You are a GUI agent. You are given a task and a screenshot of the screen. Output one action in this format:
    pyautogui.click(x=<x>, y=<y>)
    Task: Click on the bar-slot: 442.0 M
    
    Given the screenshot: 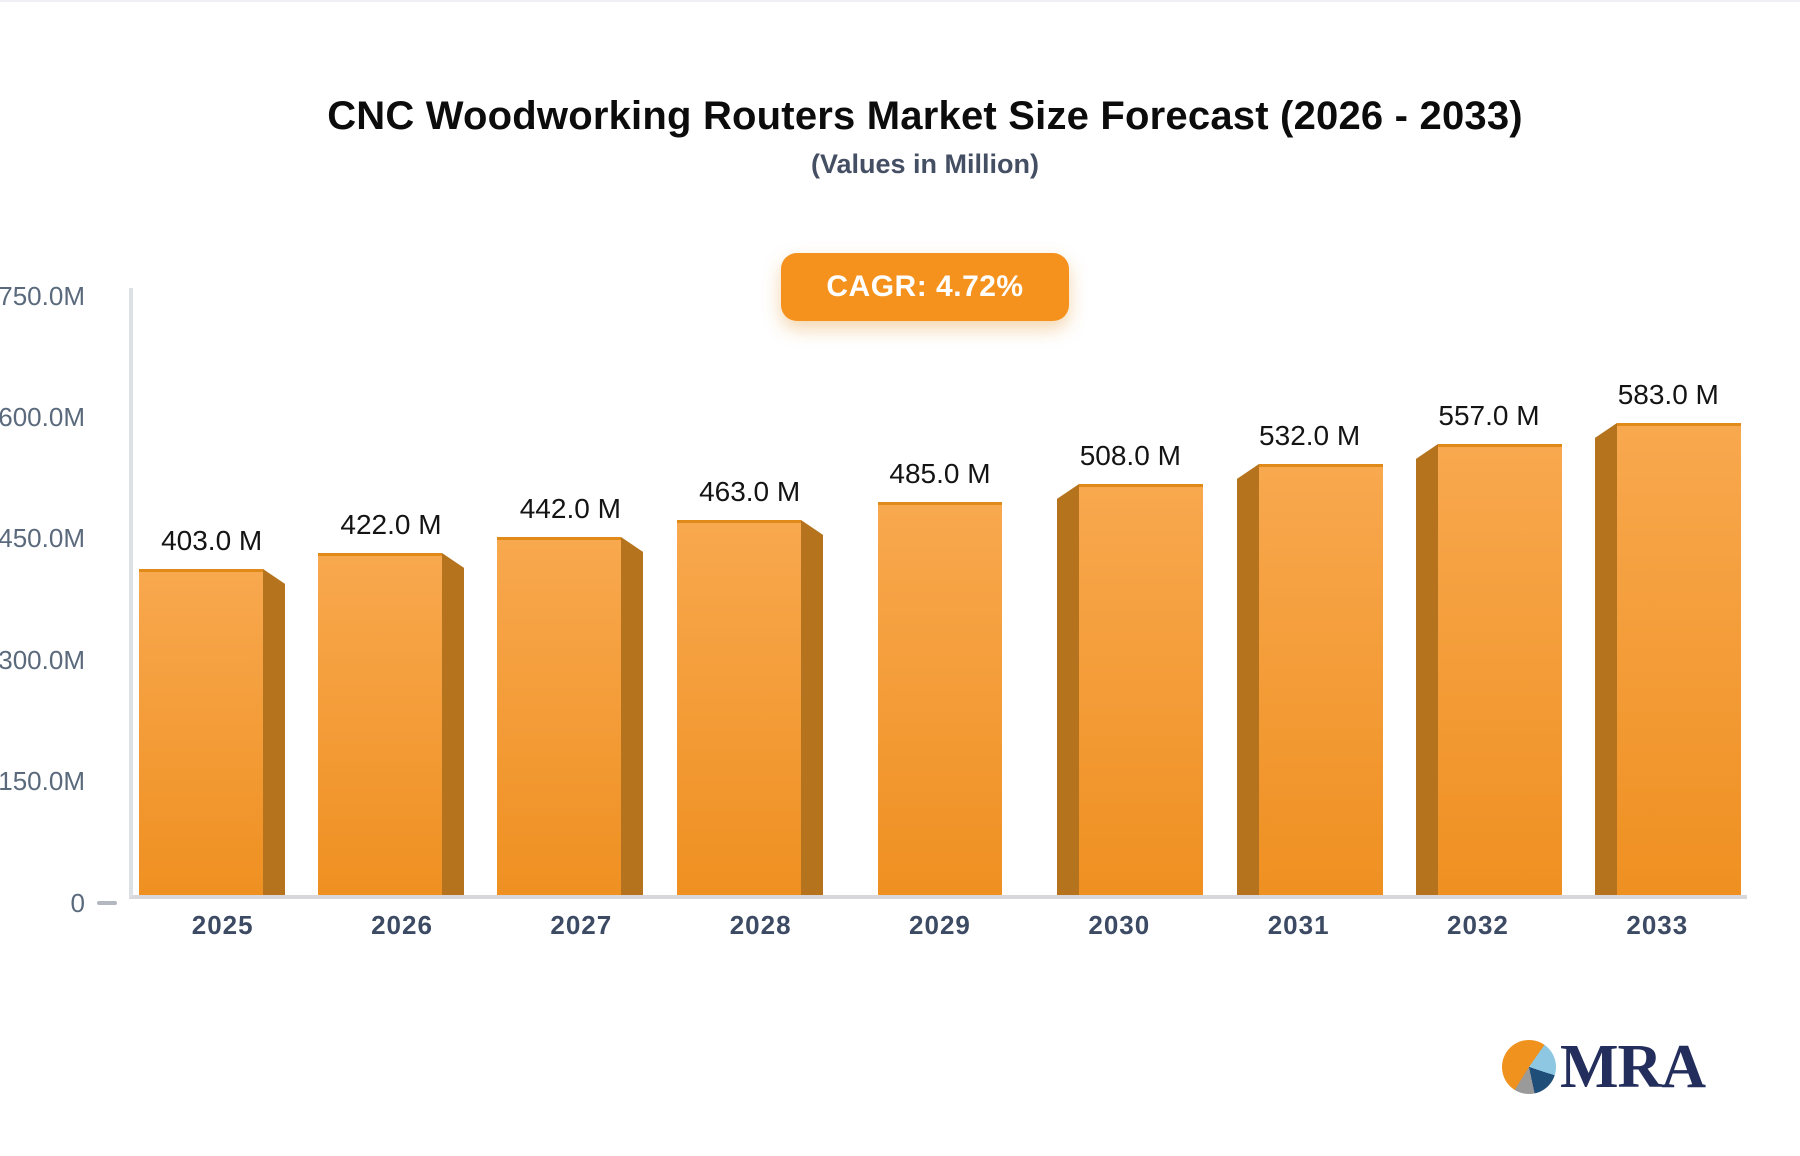 What is the action you would take?
    pyautogui.click(x=581, y=591)
    